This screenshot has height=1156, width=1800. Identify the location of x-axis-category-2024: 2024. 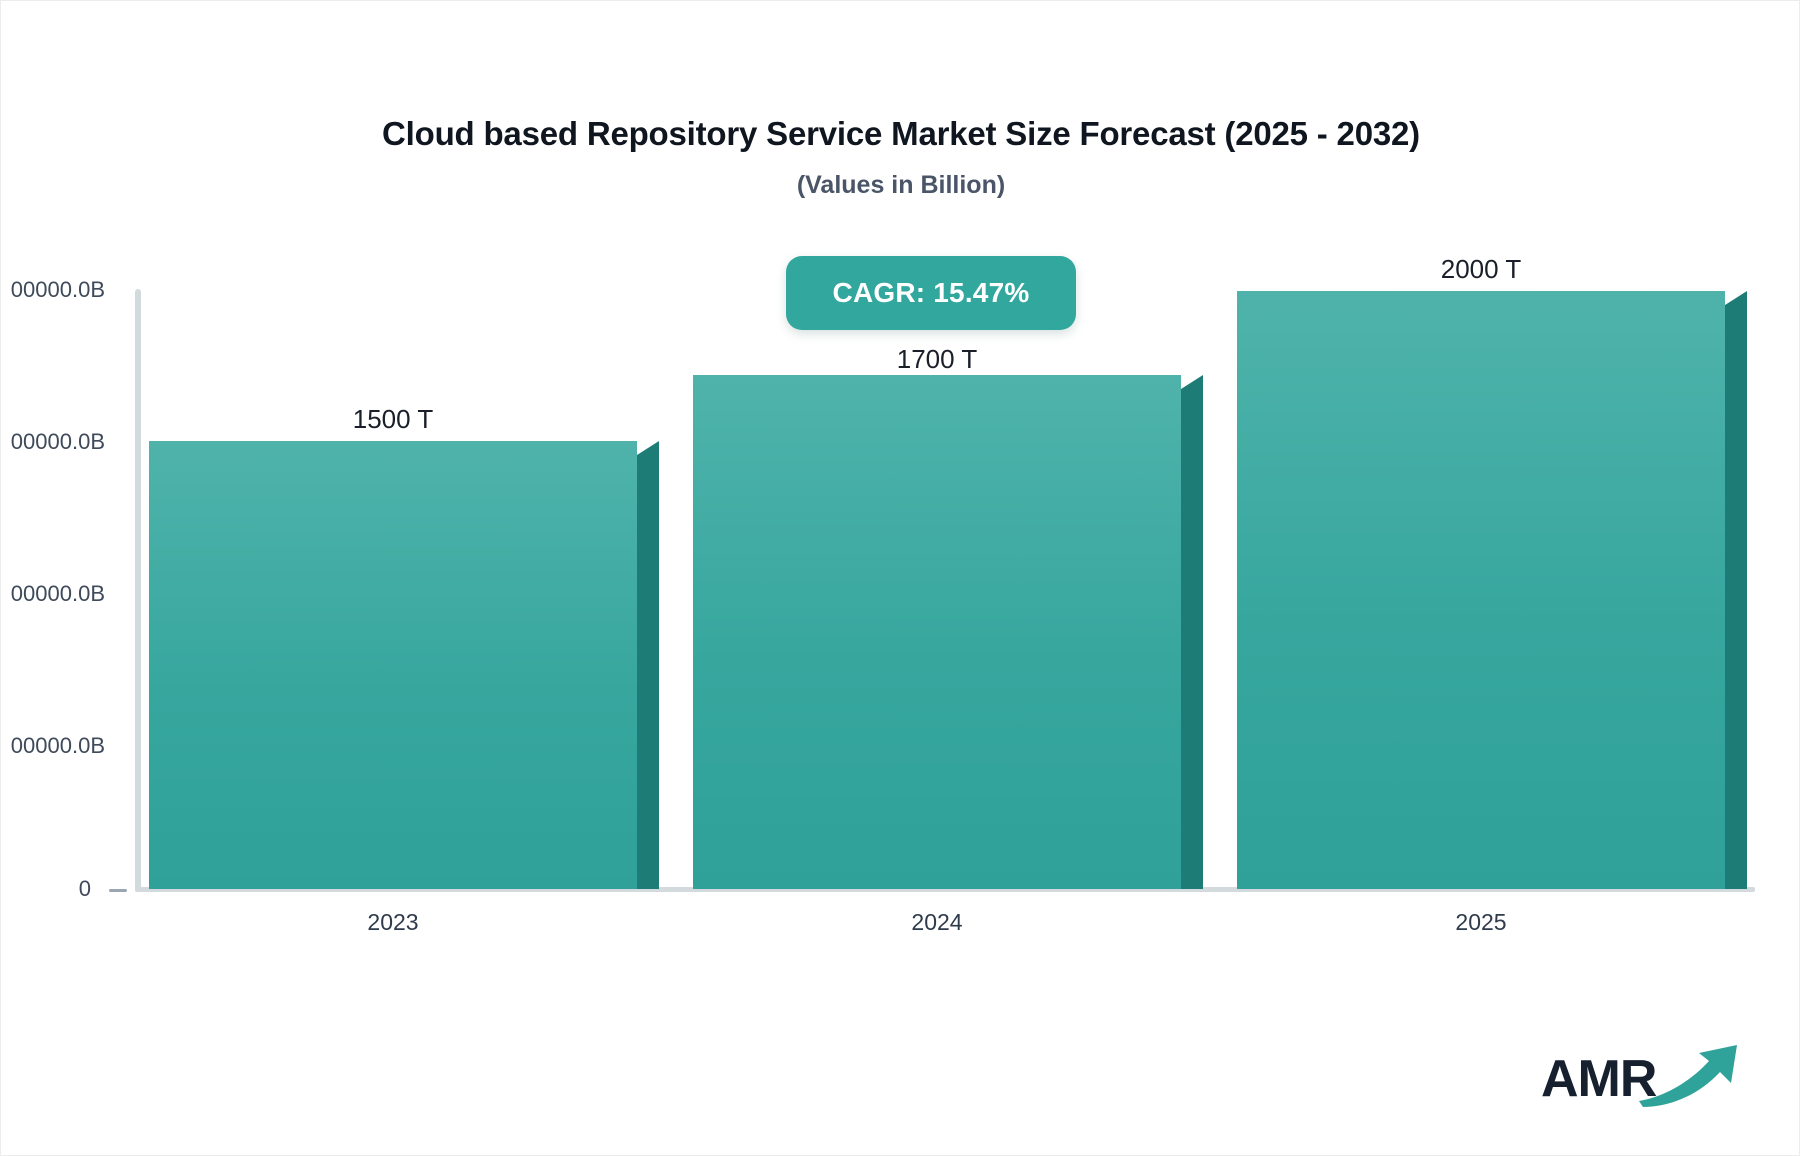
(937, 922).